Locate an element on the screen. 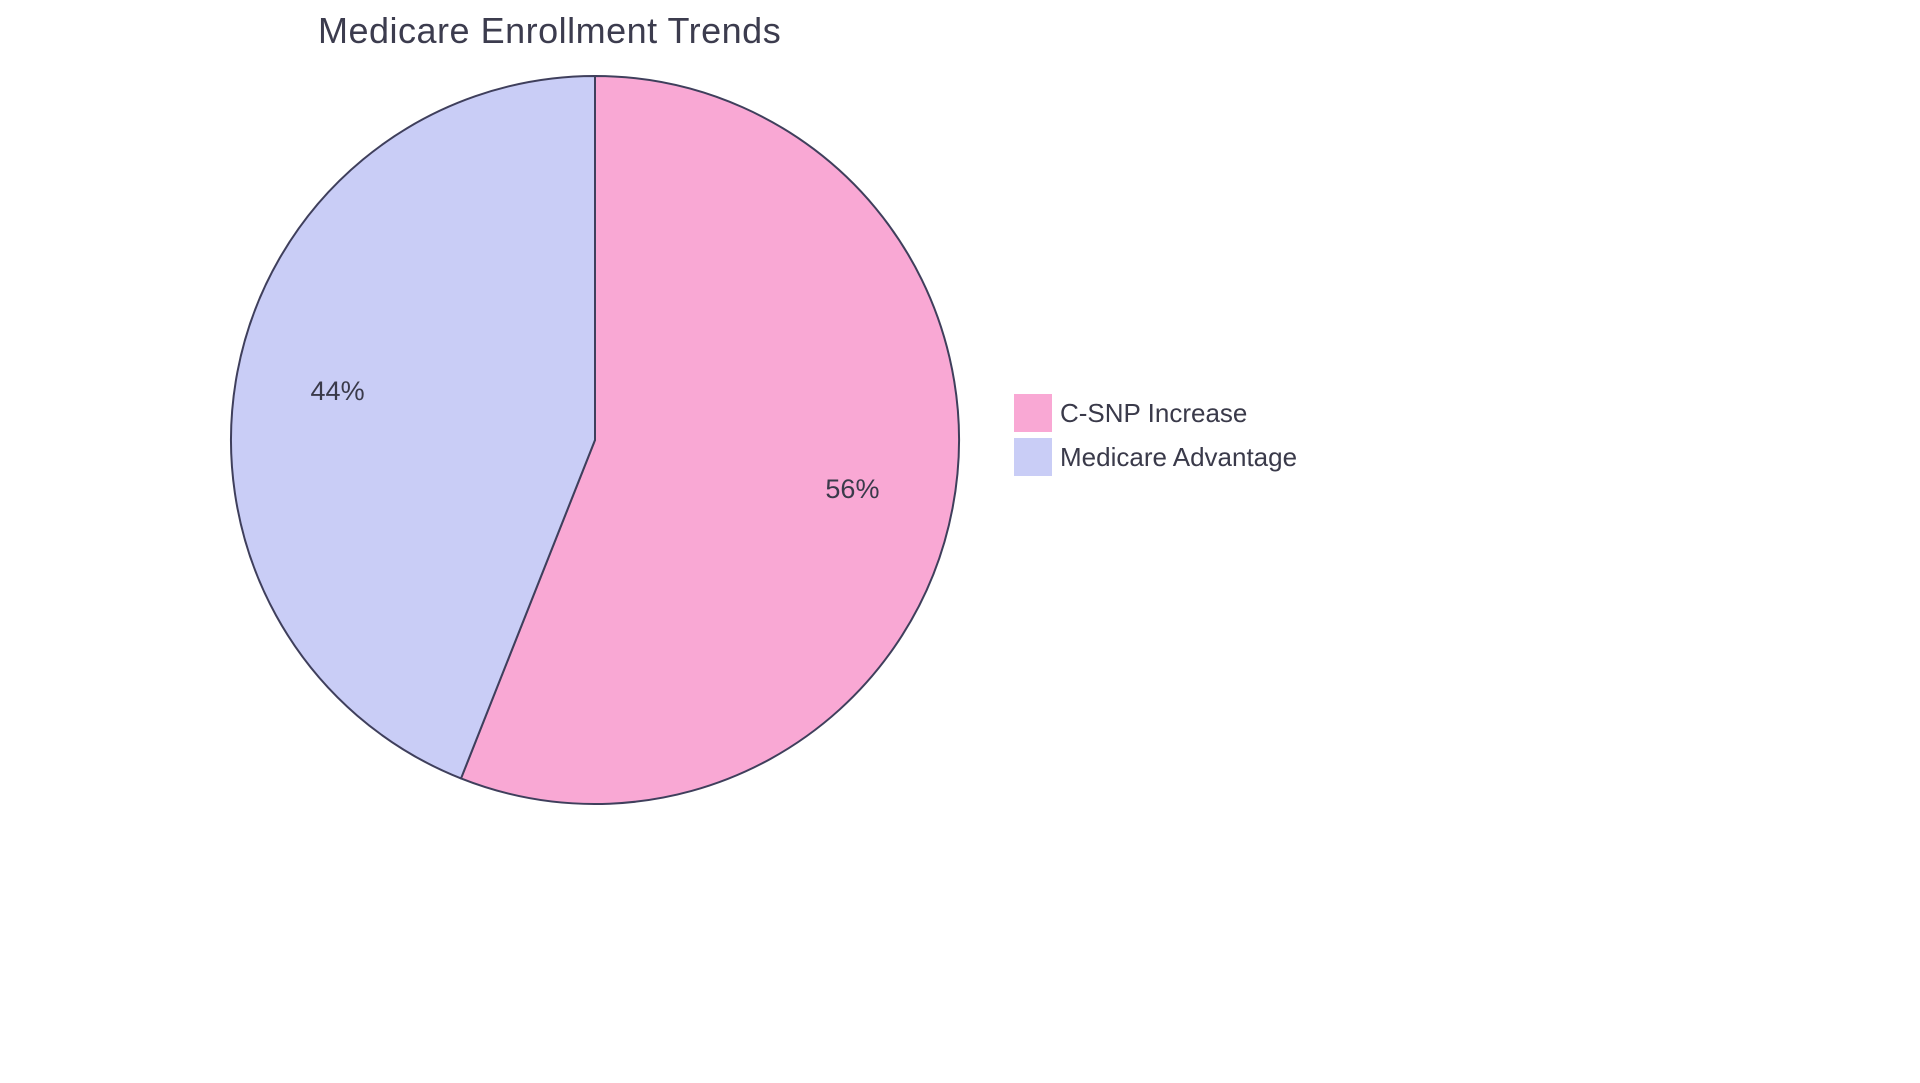 The height and width of the screenshot is (1083, 1920). legend-item-medicare-advantage: Medicare Advantage is located at coordinates (1155, 457).